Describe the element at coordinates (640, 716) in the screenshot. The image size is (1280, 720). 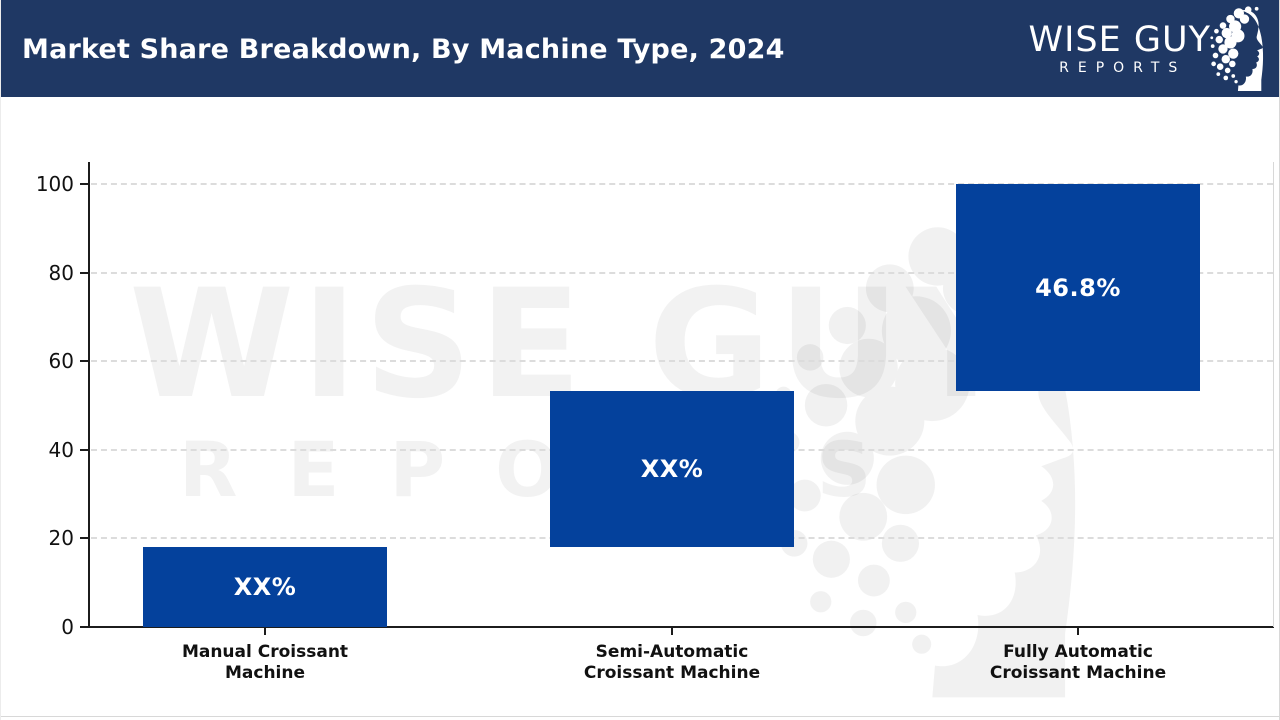
I see `bottom-border-line` at that location.